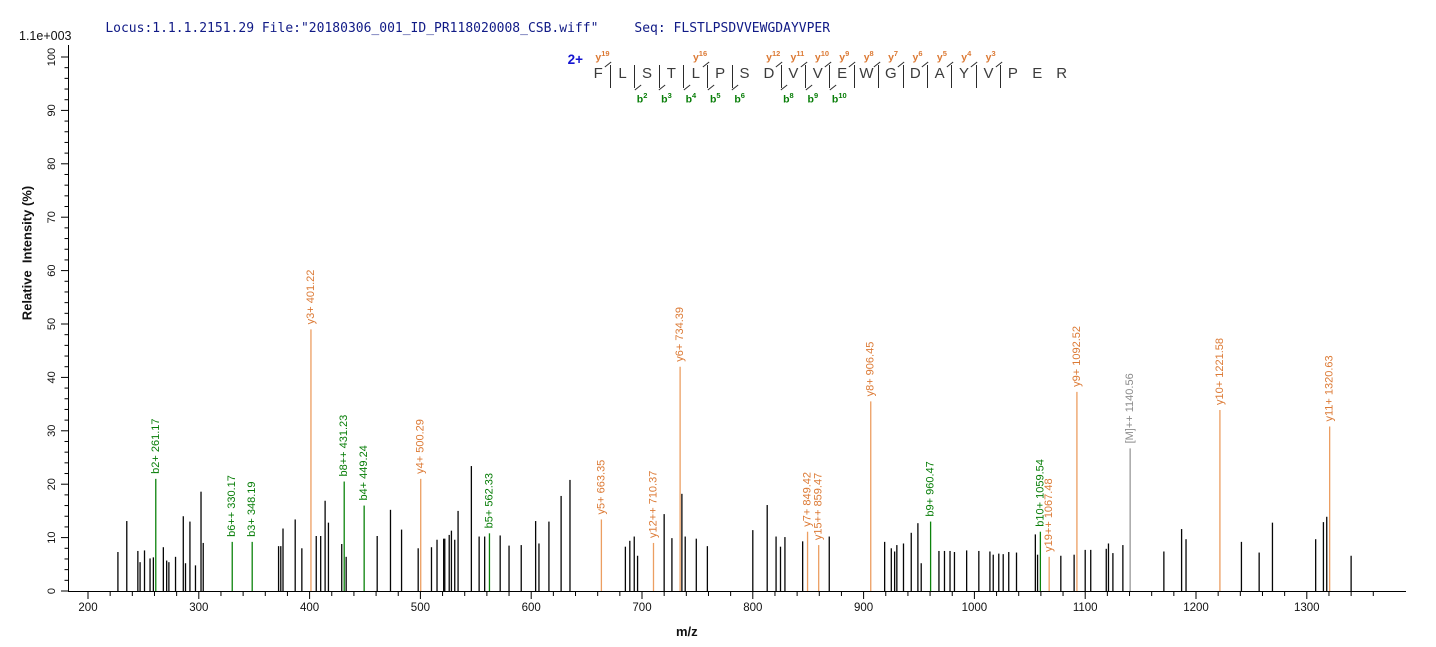 The width and height of the screenshot is (1436, 647). I want to click on peak-label: b6++ 330.17, so click(232, 506).